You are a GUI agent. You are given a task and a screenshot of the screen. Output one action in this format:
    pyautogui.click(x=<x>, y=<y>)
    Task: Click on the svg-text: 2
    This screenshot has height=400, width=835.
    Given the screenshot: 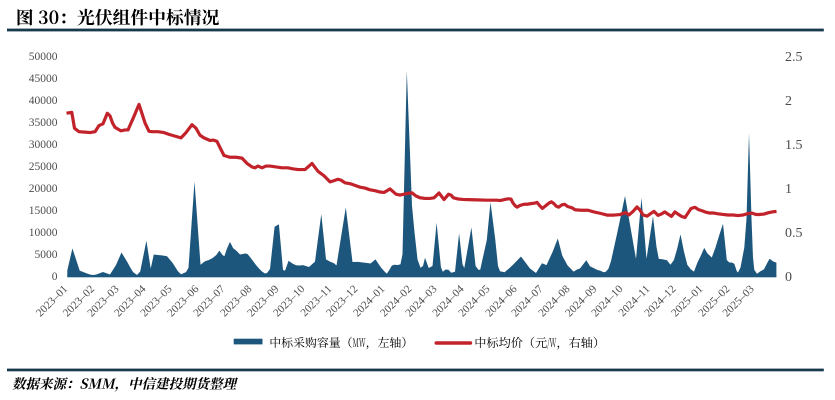 What is the action you would take?
    pyautogui.click(x=788, y=101)
    